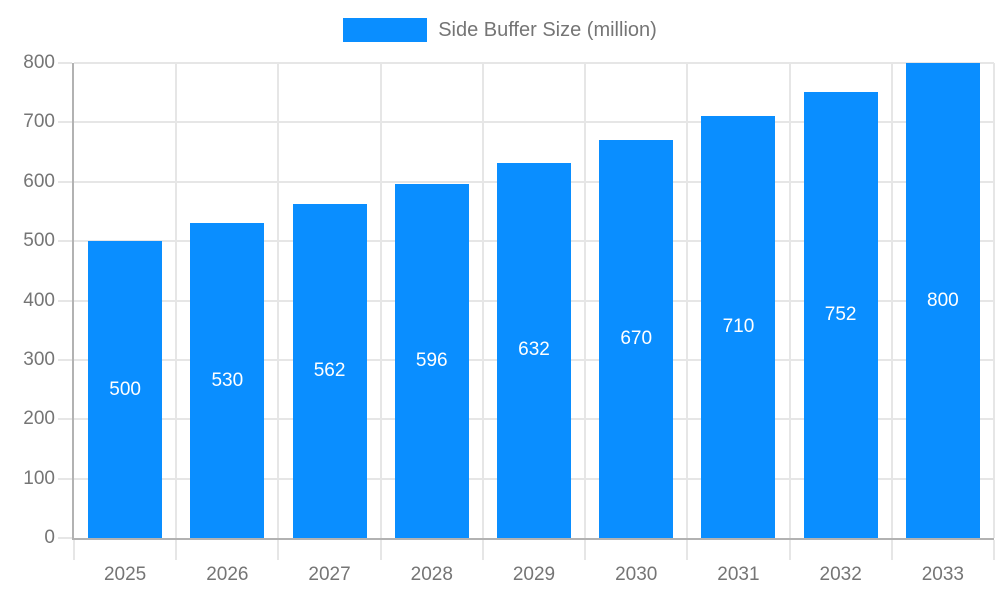  I want to click on bar-value-label: 500, so click(125, 389).